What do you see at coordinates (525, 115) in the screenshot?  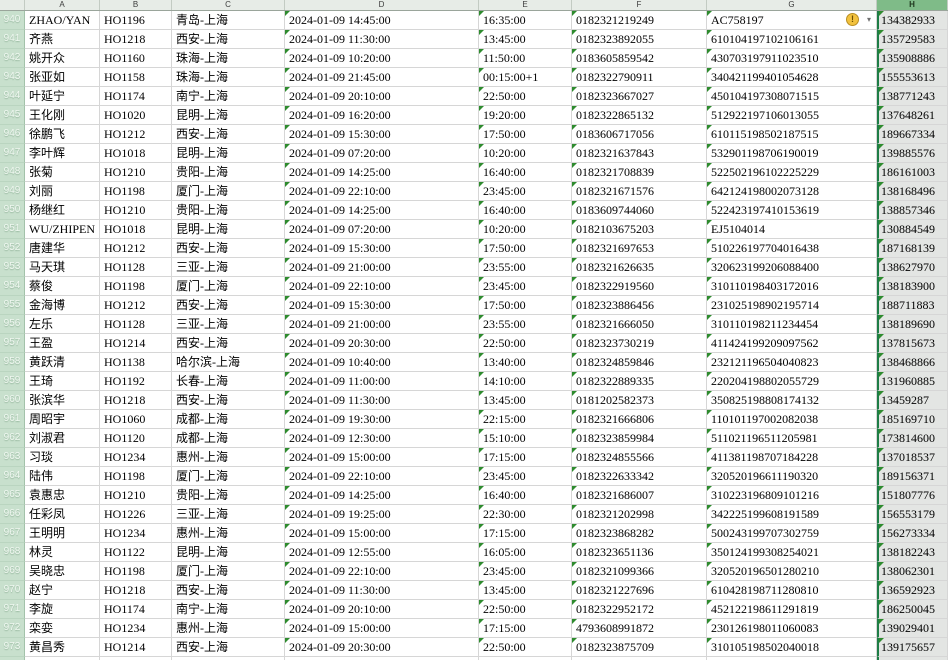 I see `cell-E-arrival: 19:20:00` at bounding box center [525, 115].